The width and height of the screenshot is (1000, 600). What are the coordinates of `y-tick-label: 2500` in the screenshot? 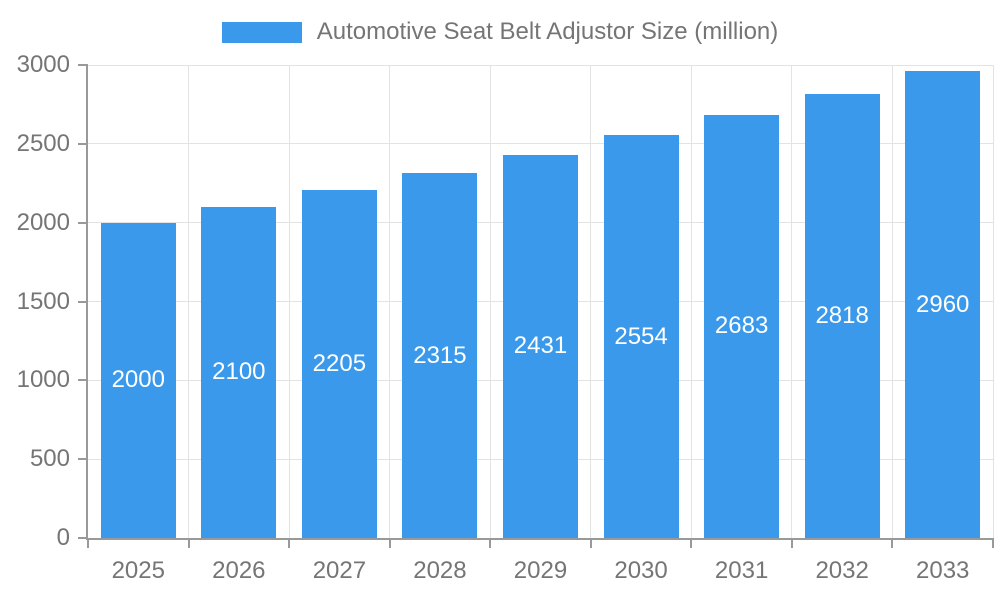 It's located at (43, 143).